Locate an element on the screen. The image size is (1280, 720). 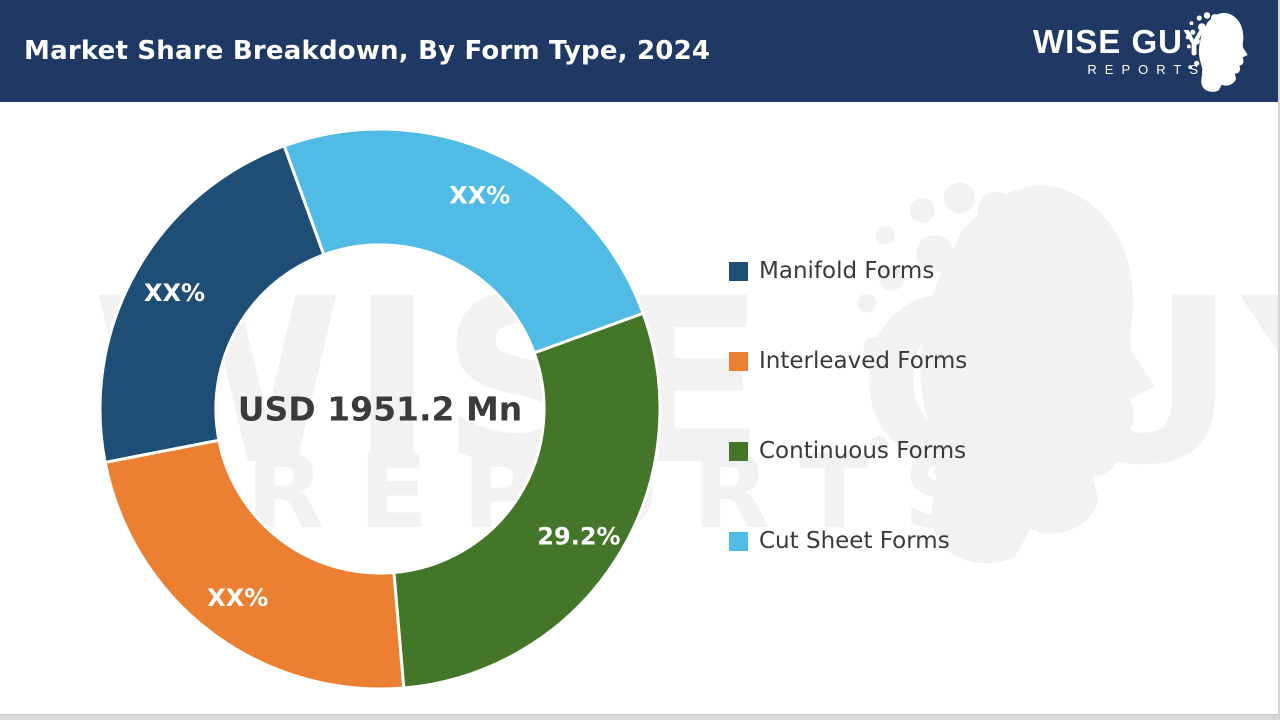
brand-logo: WISE GUY REPORTS is located at coordinates (1148, 51).